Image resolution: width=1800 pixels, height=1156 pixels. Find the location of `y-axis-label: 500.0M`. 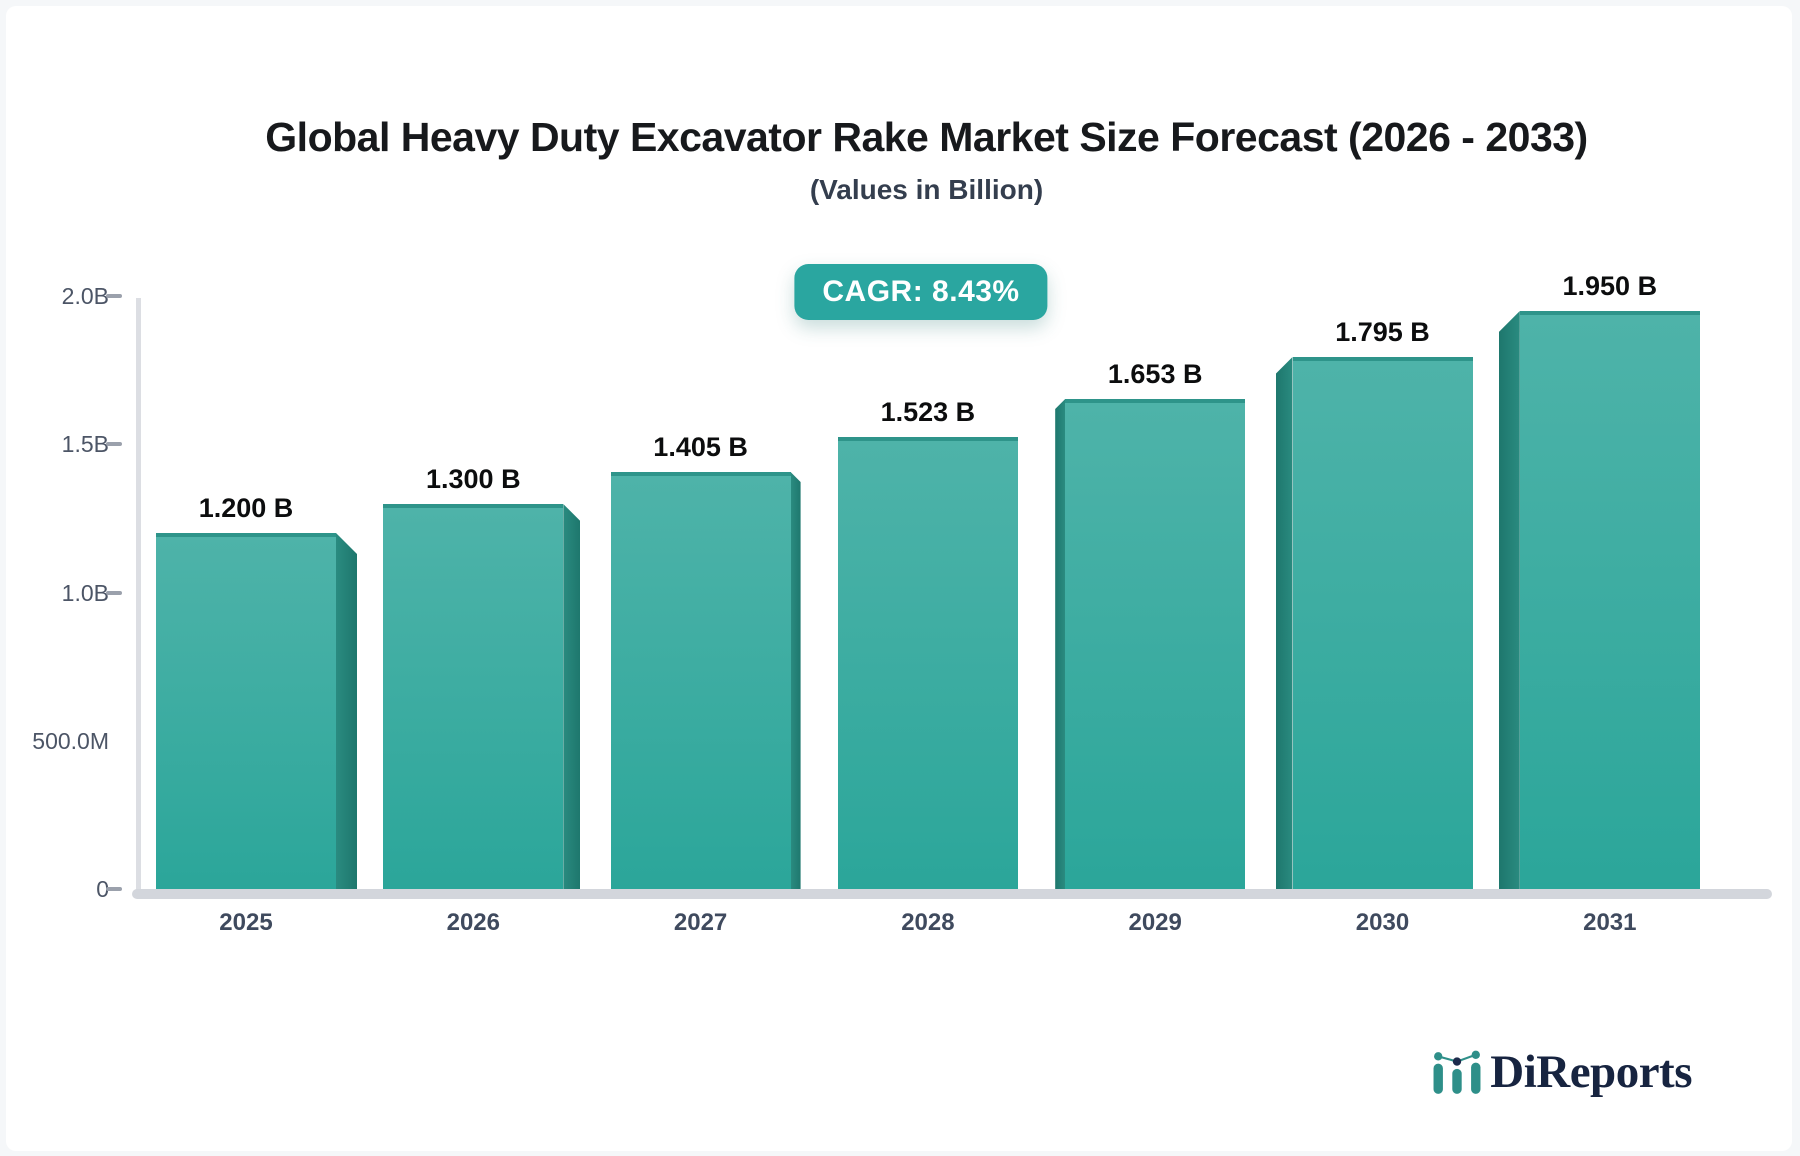

y-axis-label: 500.0M is located at coordinates (70, 740).